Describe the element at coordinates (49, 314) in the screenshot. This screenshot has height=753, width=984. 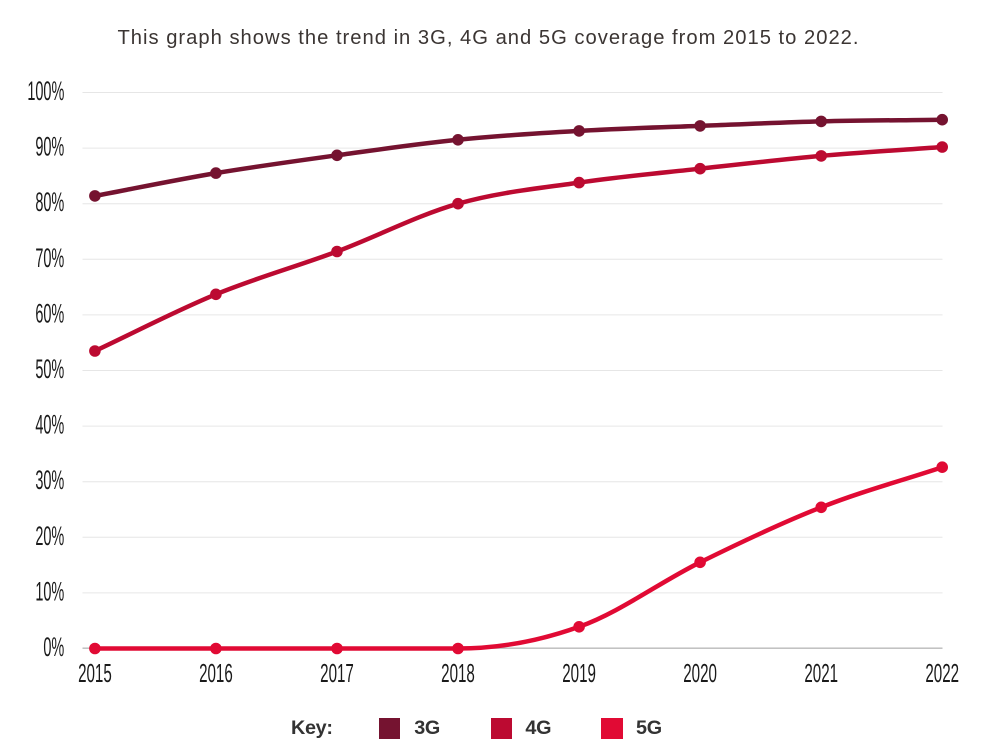
I see `svg-text: 60%` at that location.